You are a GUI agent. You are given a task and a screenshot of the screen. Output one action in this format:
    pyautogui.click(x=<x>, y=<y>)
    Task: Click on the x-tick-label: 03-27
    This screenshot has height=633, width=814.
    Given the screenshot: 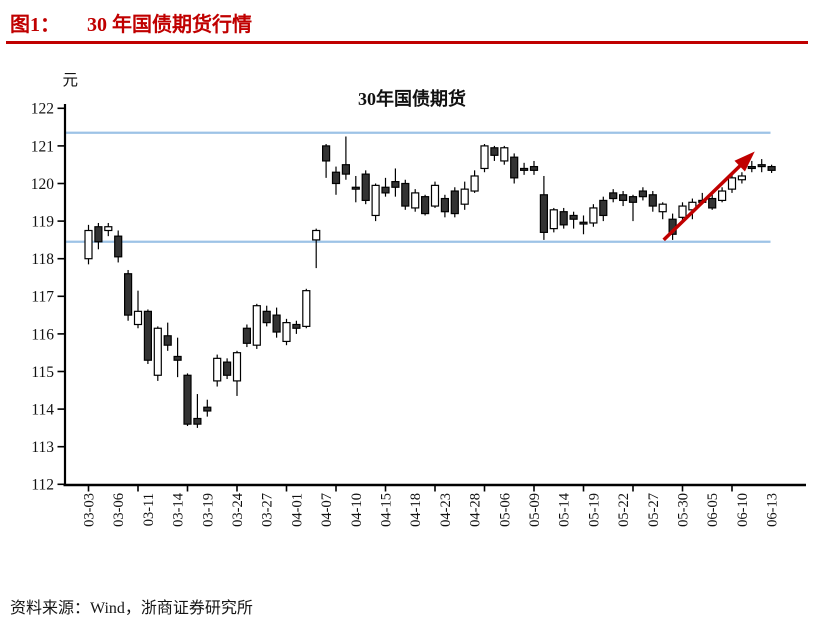 What is the action you would take?
    pyautogui.click(x=268, y=510)
    